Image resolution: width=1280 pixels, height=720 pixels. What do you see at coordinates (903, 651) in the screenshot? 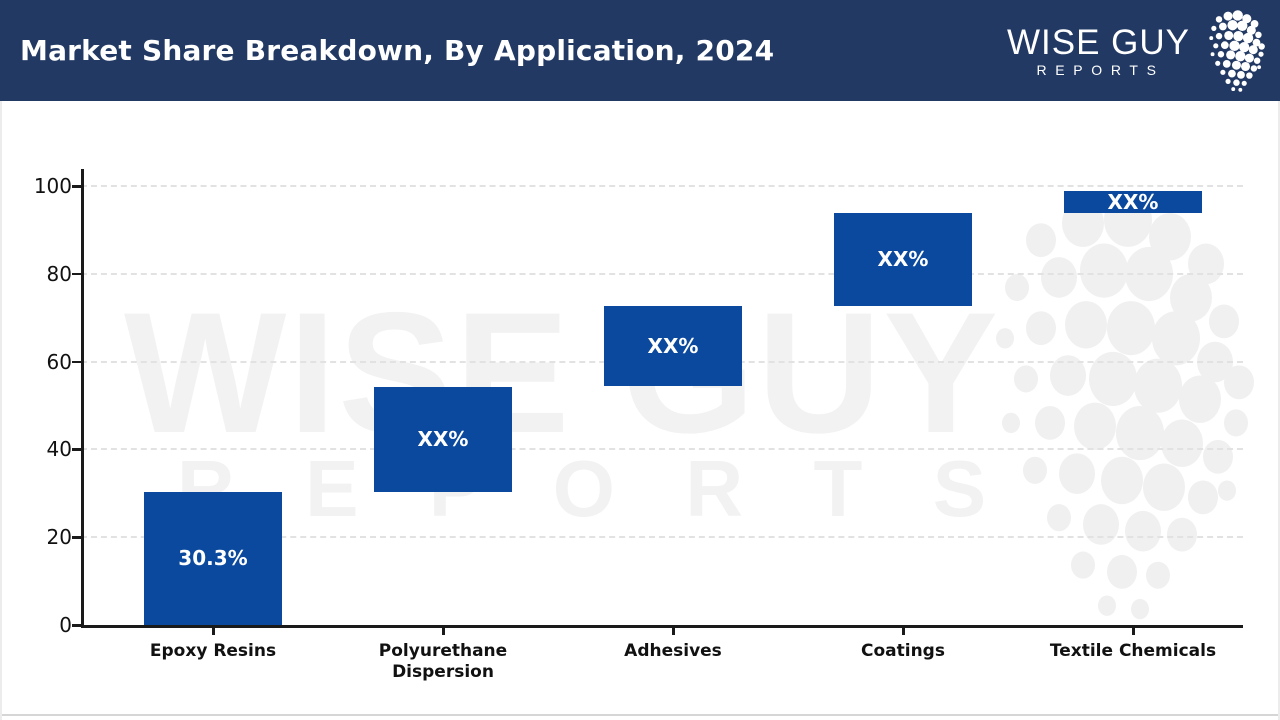
I see `x-category-label: Coatings` at bounding box center [903, 651].